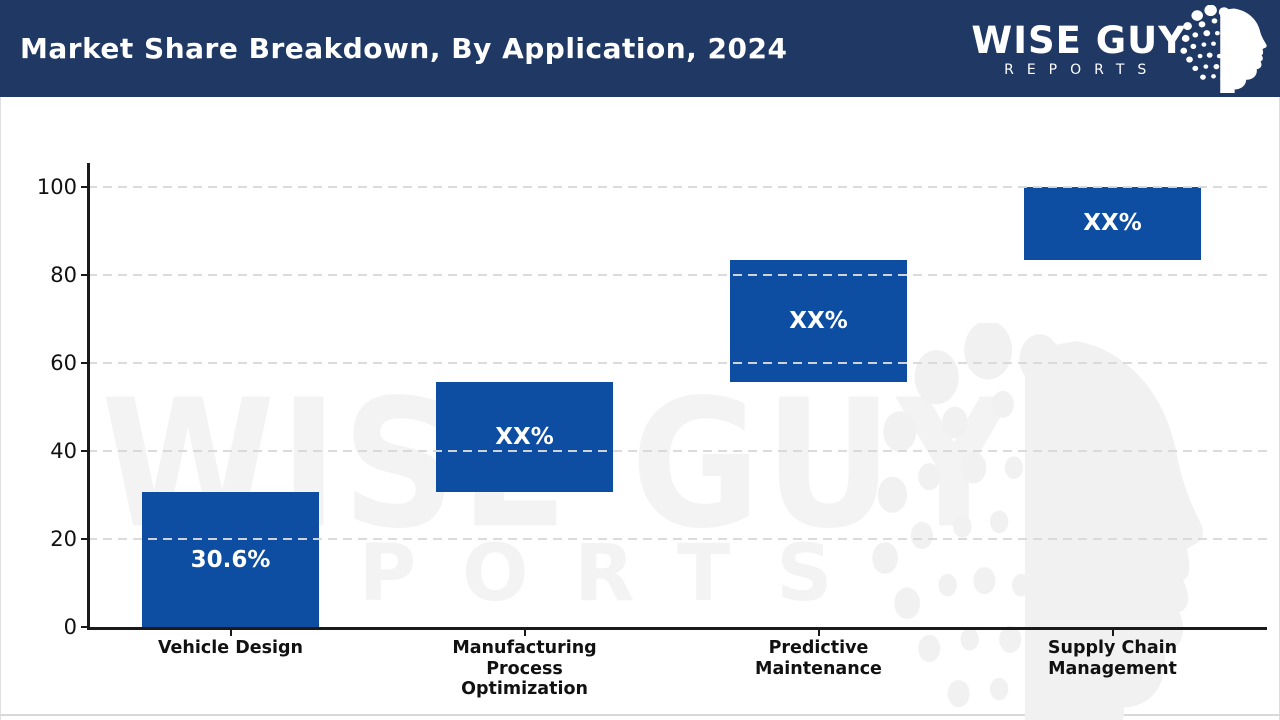 The image size is (1280, 720). I want to click on category-label-text: Manufacturing Process Optimization, so click(524, 668).